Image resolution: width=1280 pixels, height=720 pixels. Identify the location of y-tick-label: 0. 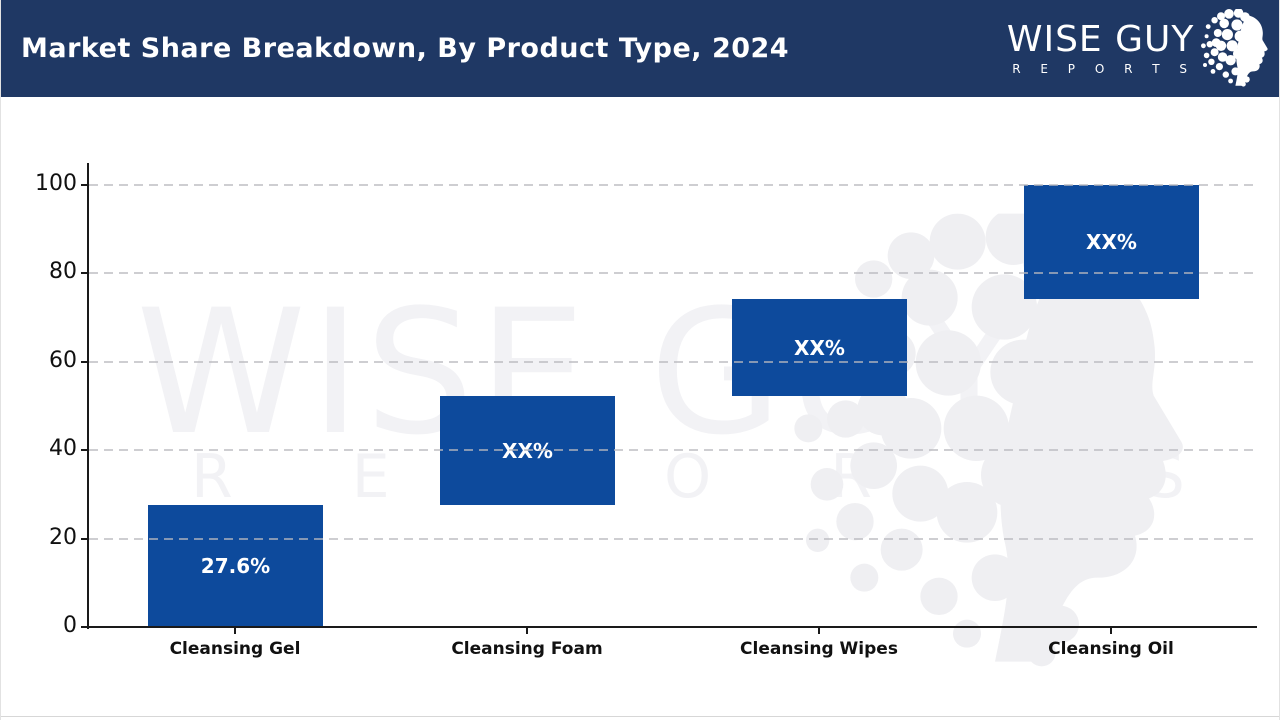
(70, 625).